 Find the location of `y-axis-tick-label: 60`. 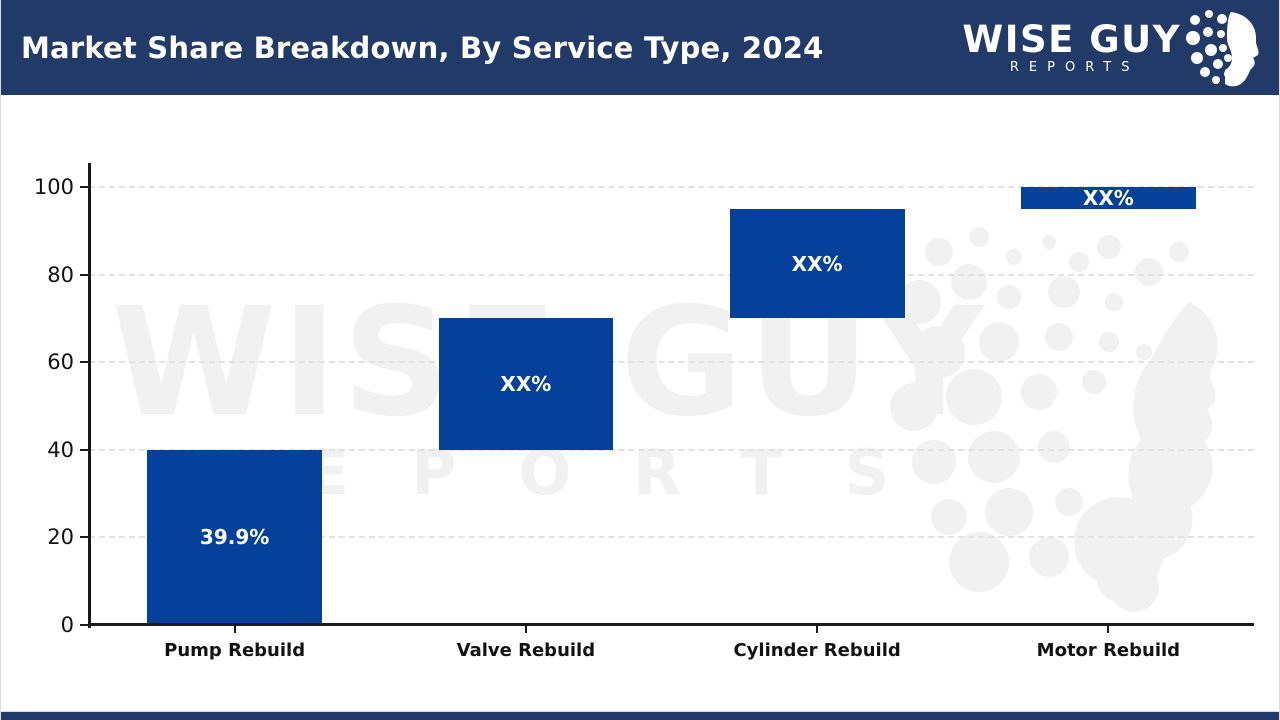

y-axis-tick-label: 60 is located at coordinates (60, 362).